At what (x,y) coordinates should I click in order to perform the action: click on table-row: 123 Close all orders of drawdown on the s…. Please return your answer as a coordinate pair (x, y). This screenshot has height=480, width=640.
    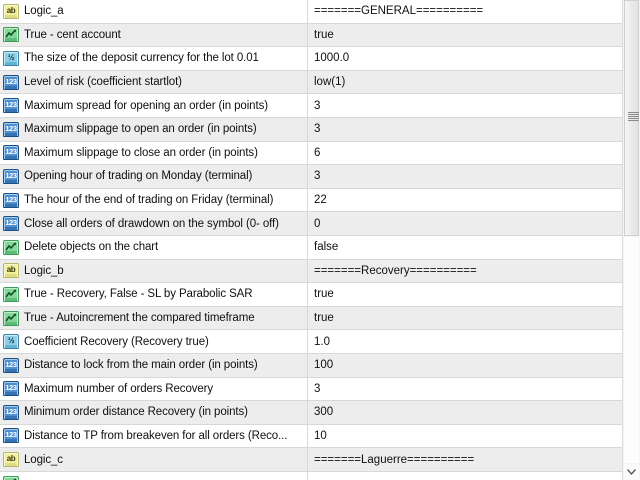
    Looking at the image, I should click on (311, 224).